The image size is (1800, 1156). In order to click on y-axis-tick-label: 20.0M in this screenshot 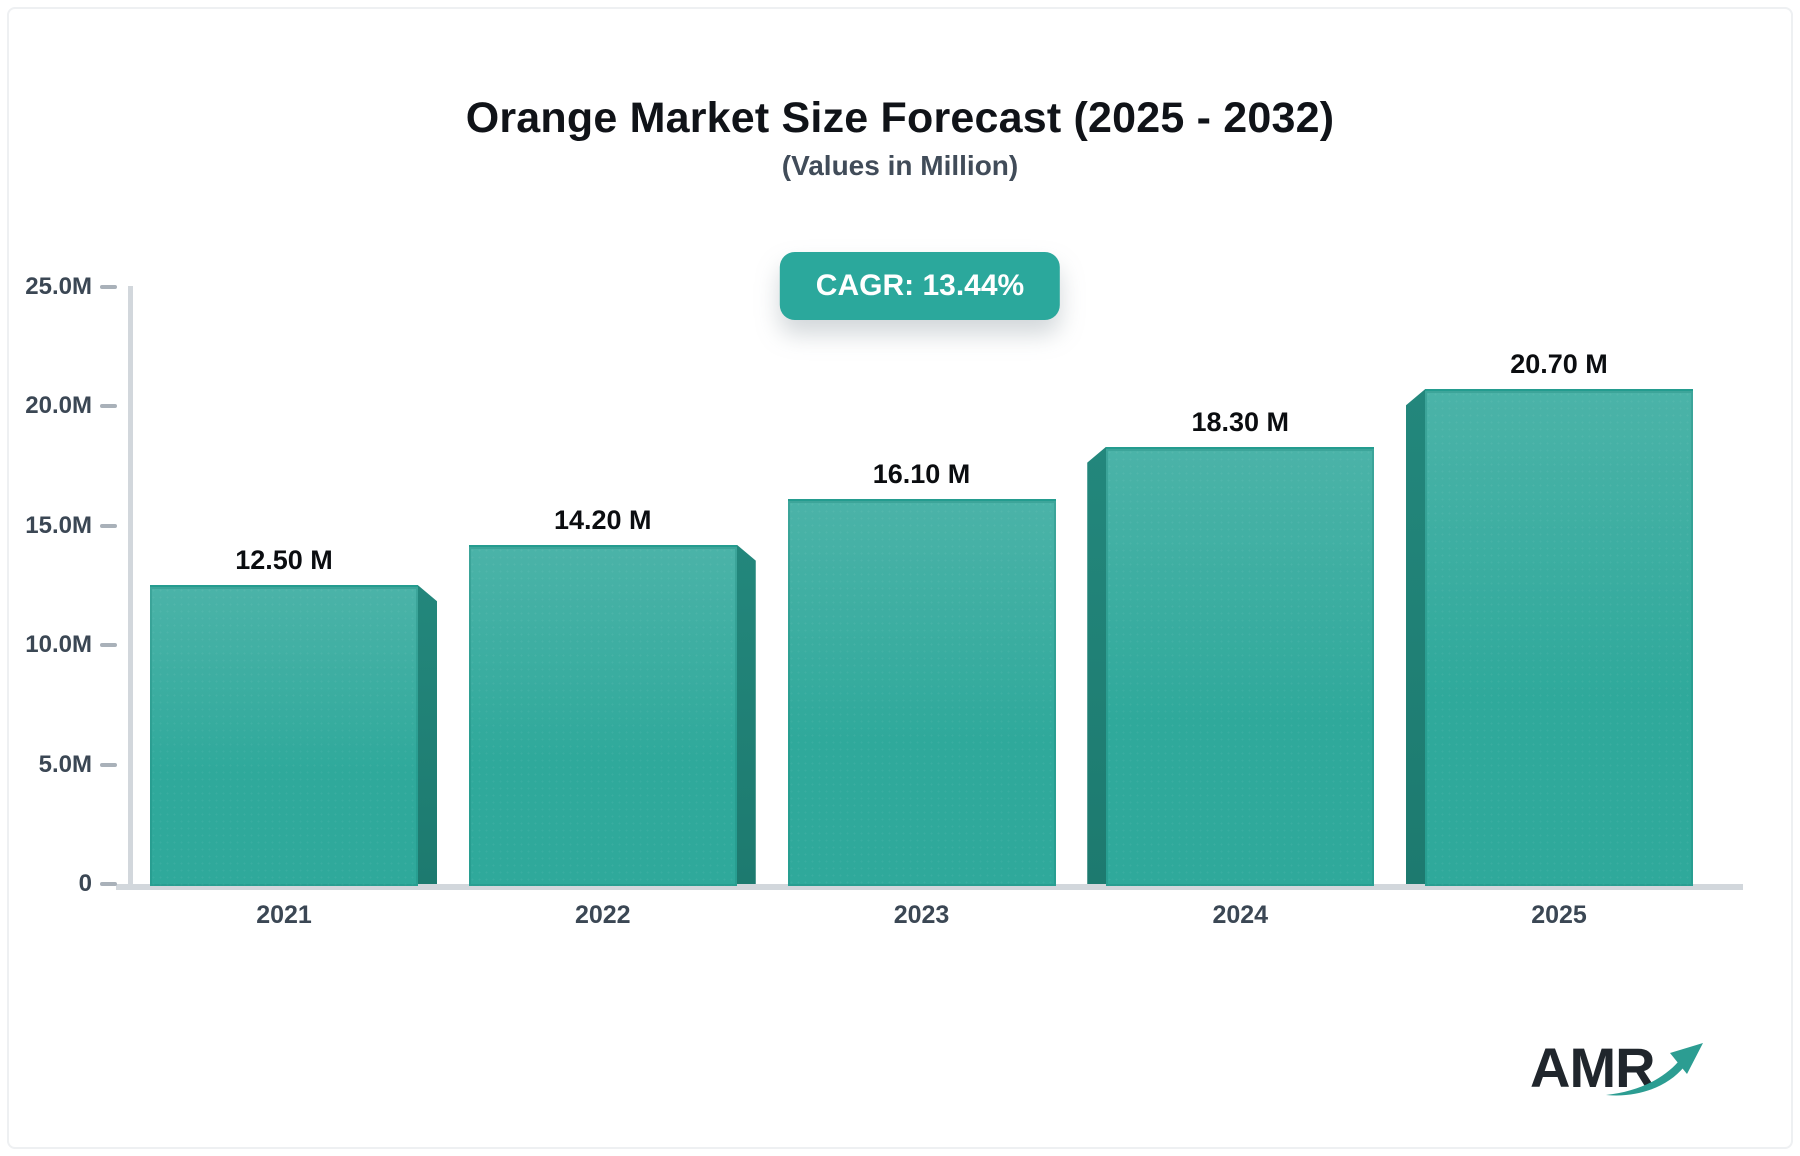, I will do `click(58, 405)`.